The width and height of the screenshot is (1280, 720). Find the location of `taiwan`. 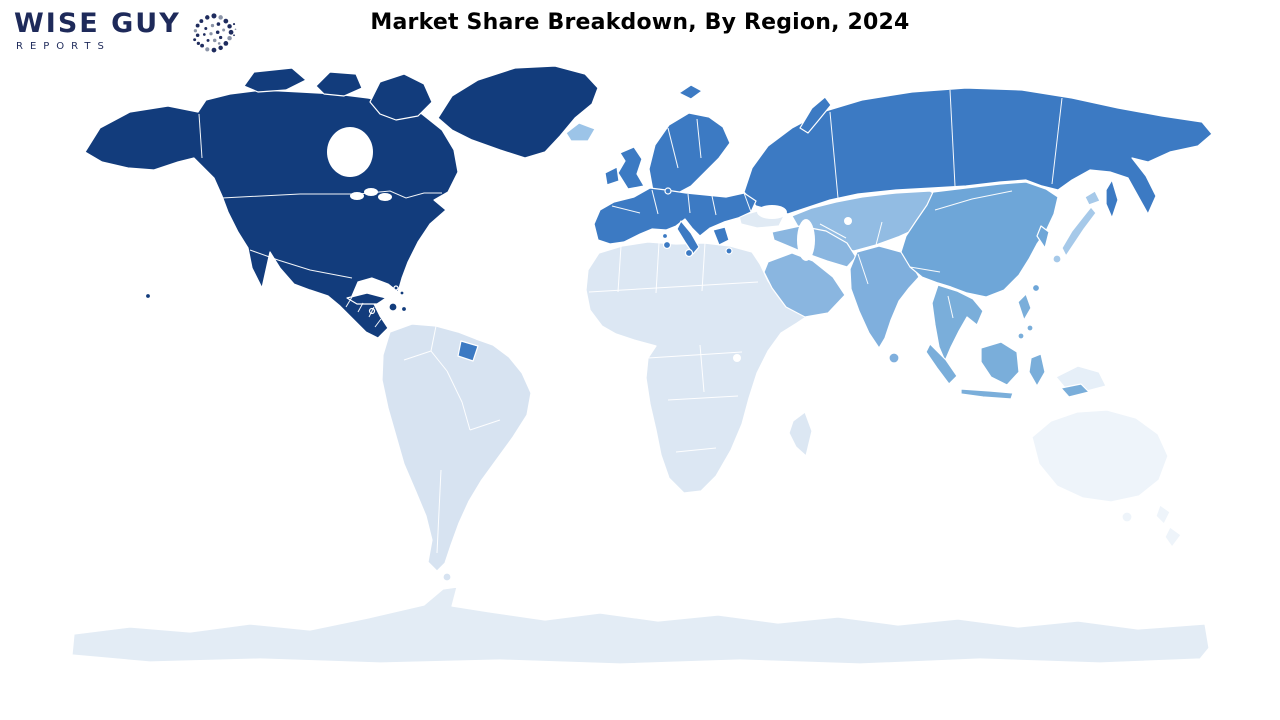

taiwan is located at coordinates (1036, 288).